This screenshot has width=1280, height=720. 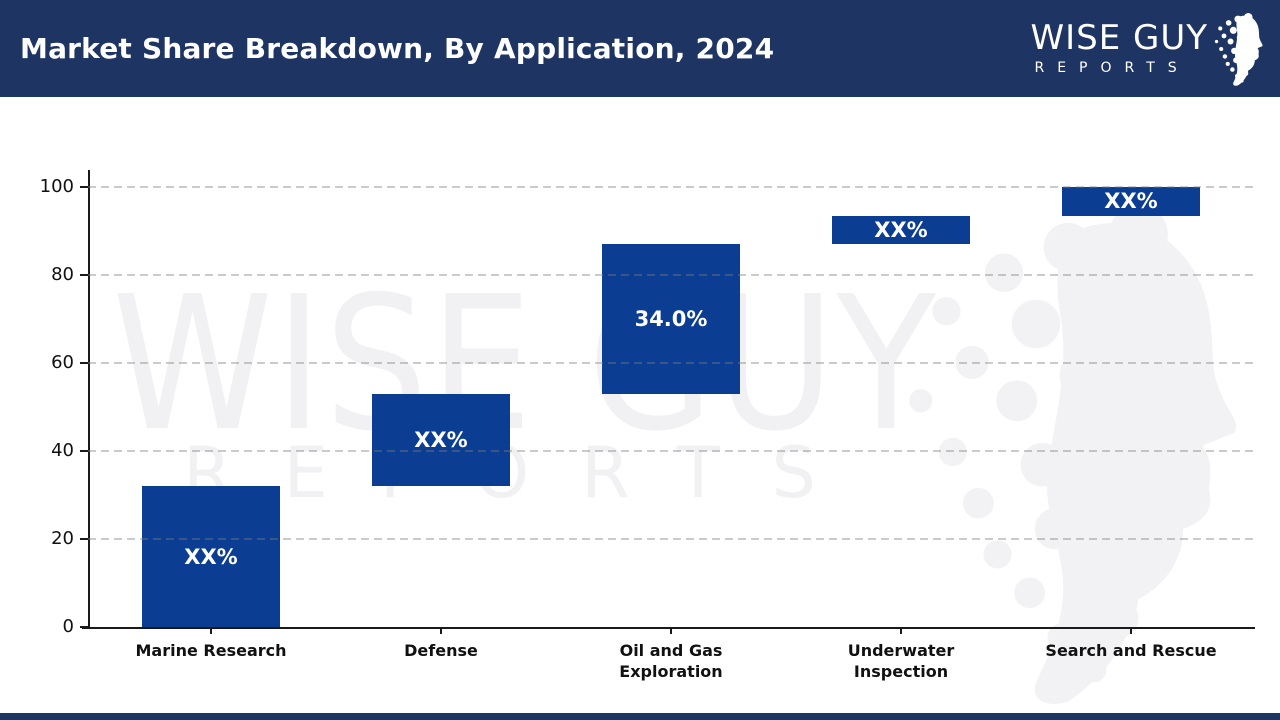 I want to click on bar-value-label-underwater-inspection: XX%, so click(x=901, y=229).